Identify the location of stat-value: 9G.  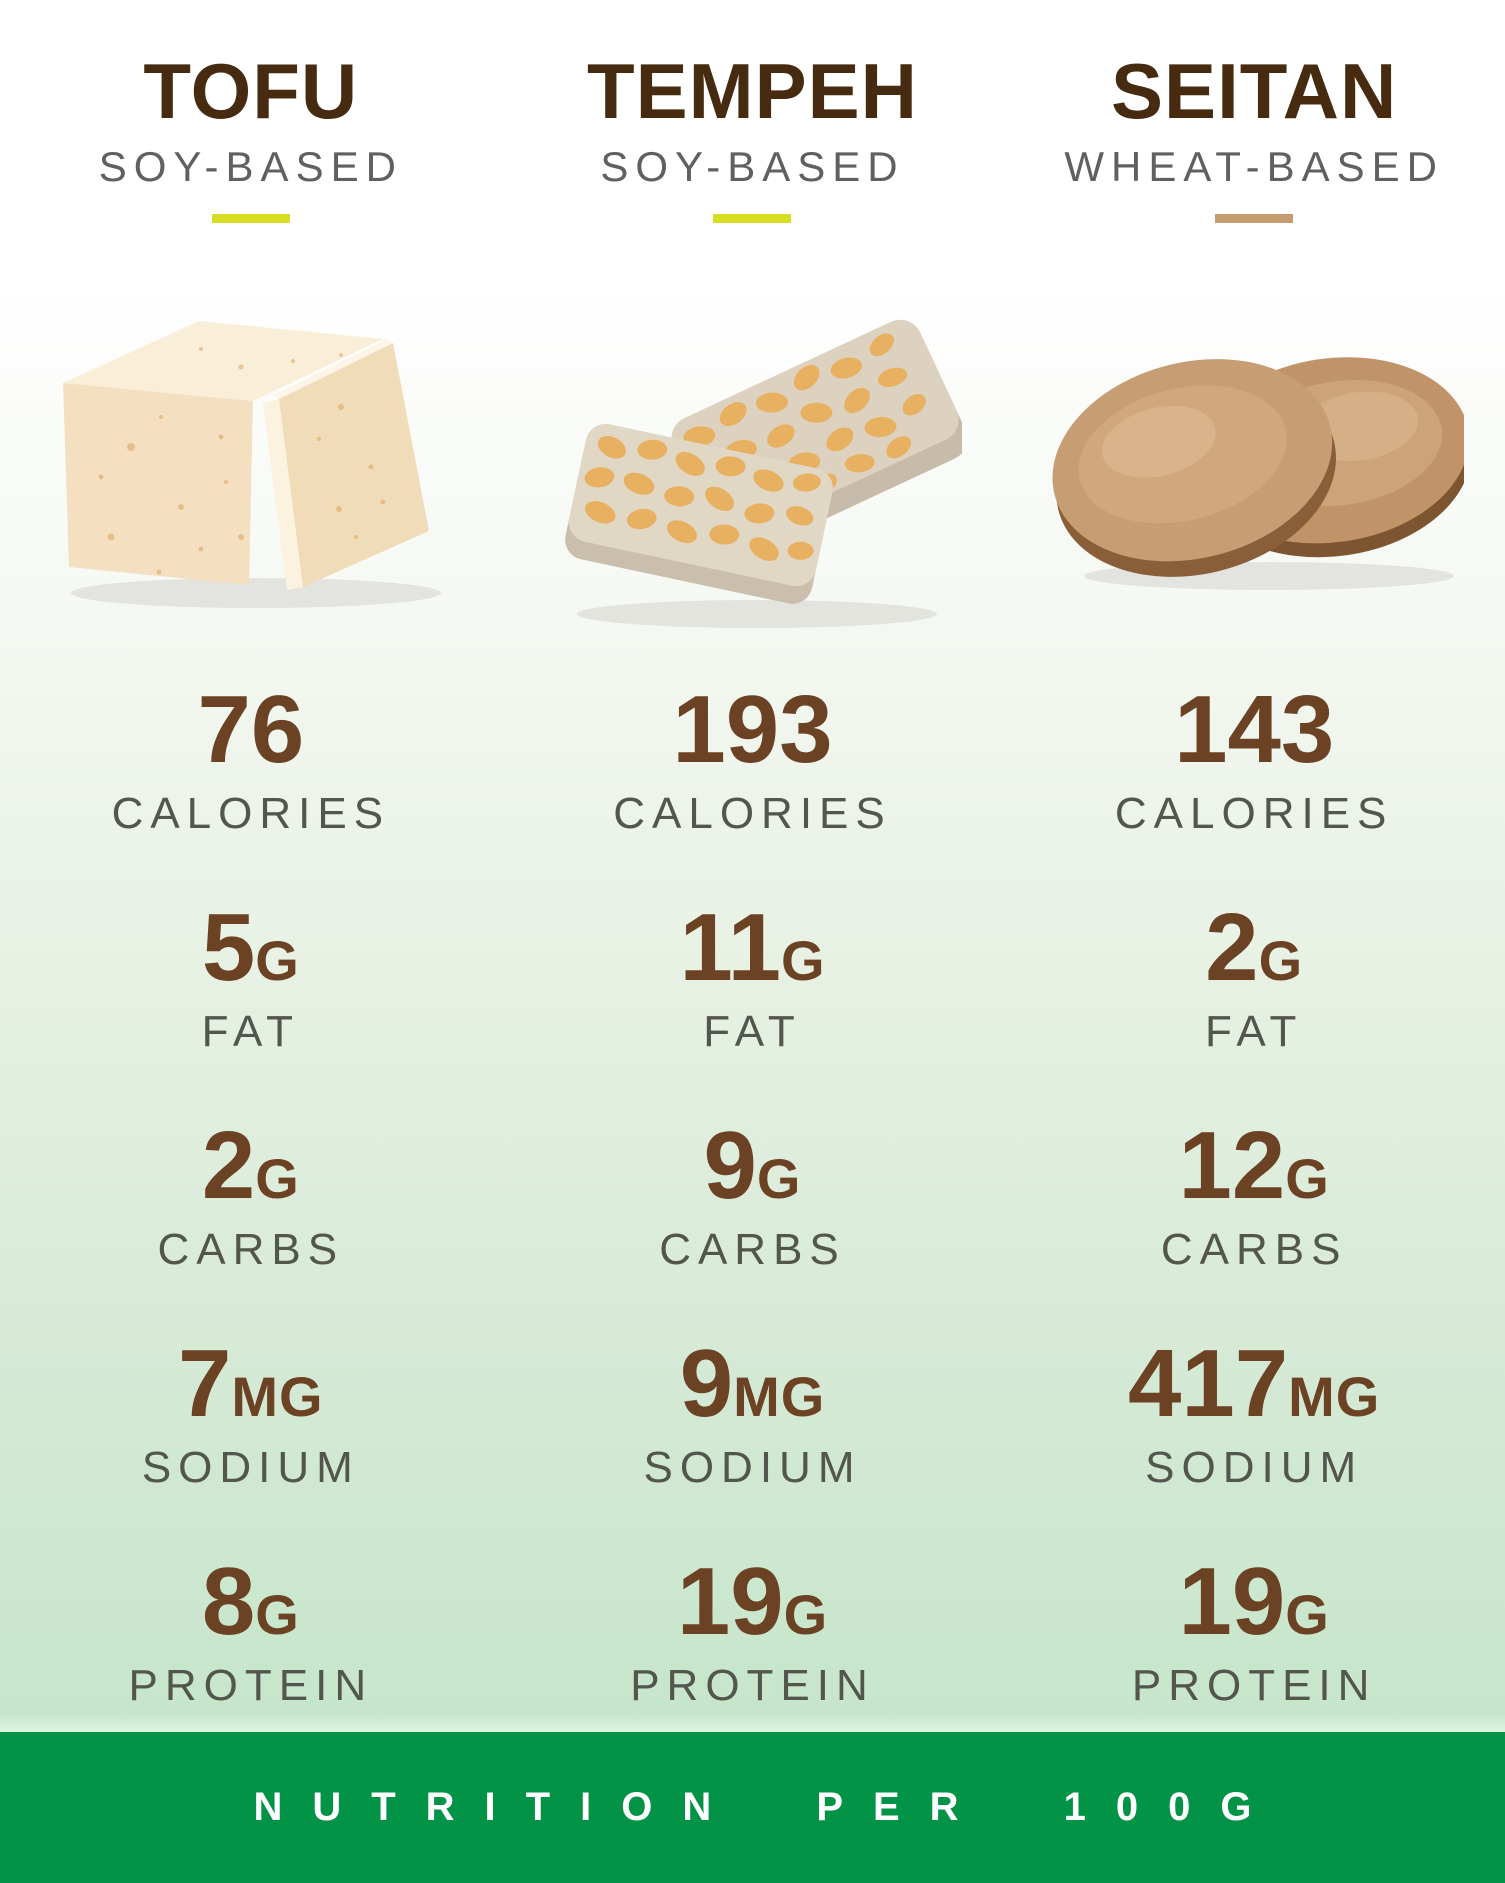
(753, 1166).